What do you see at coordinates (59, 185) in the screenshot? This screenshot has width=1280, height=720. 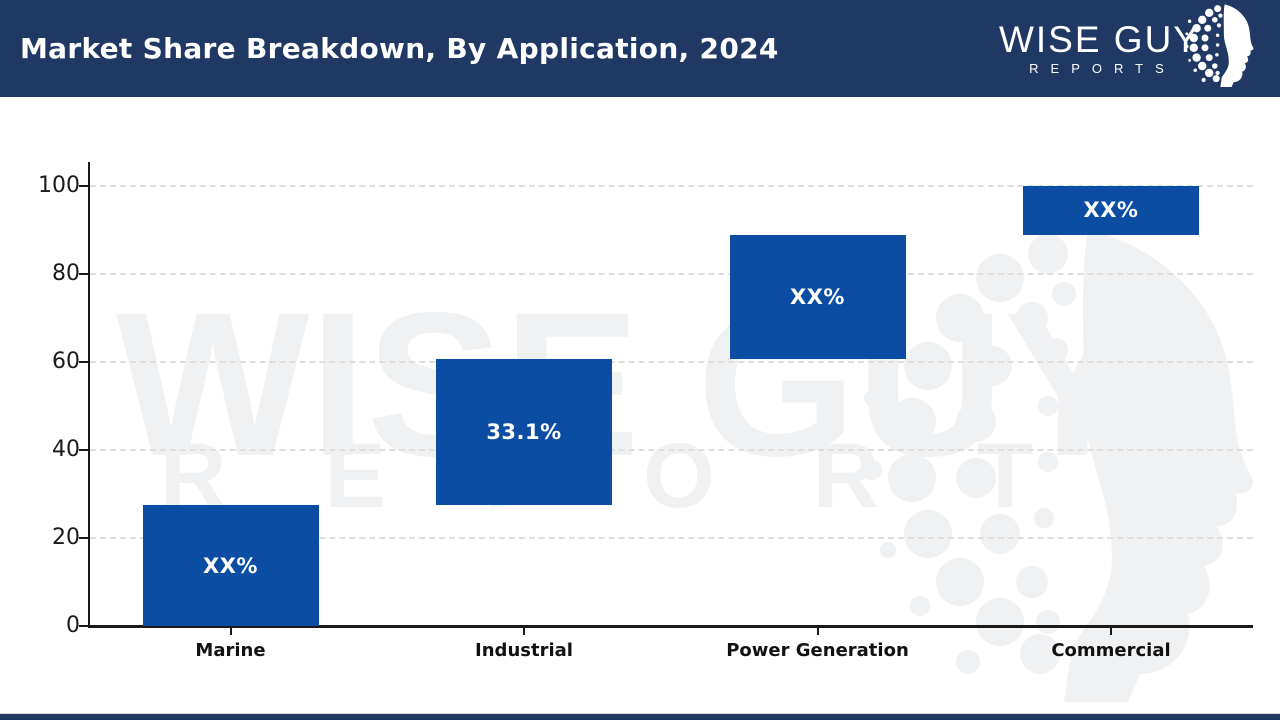 I see `y-tick-label: 100` at bounding box center [59, 185].